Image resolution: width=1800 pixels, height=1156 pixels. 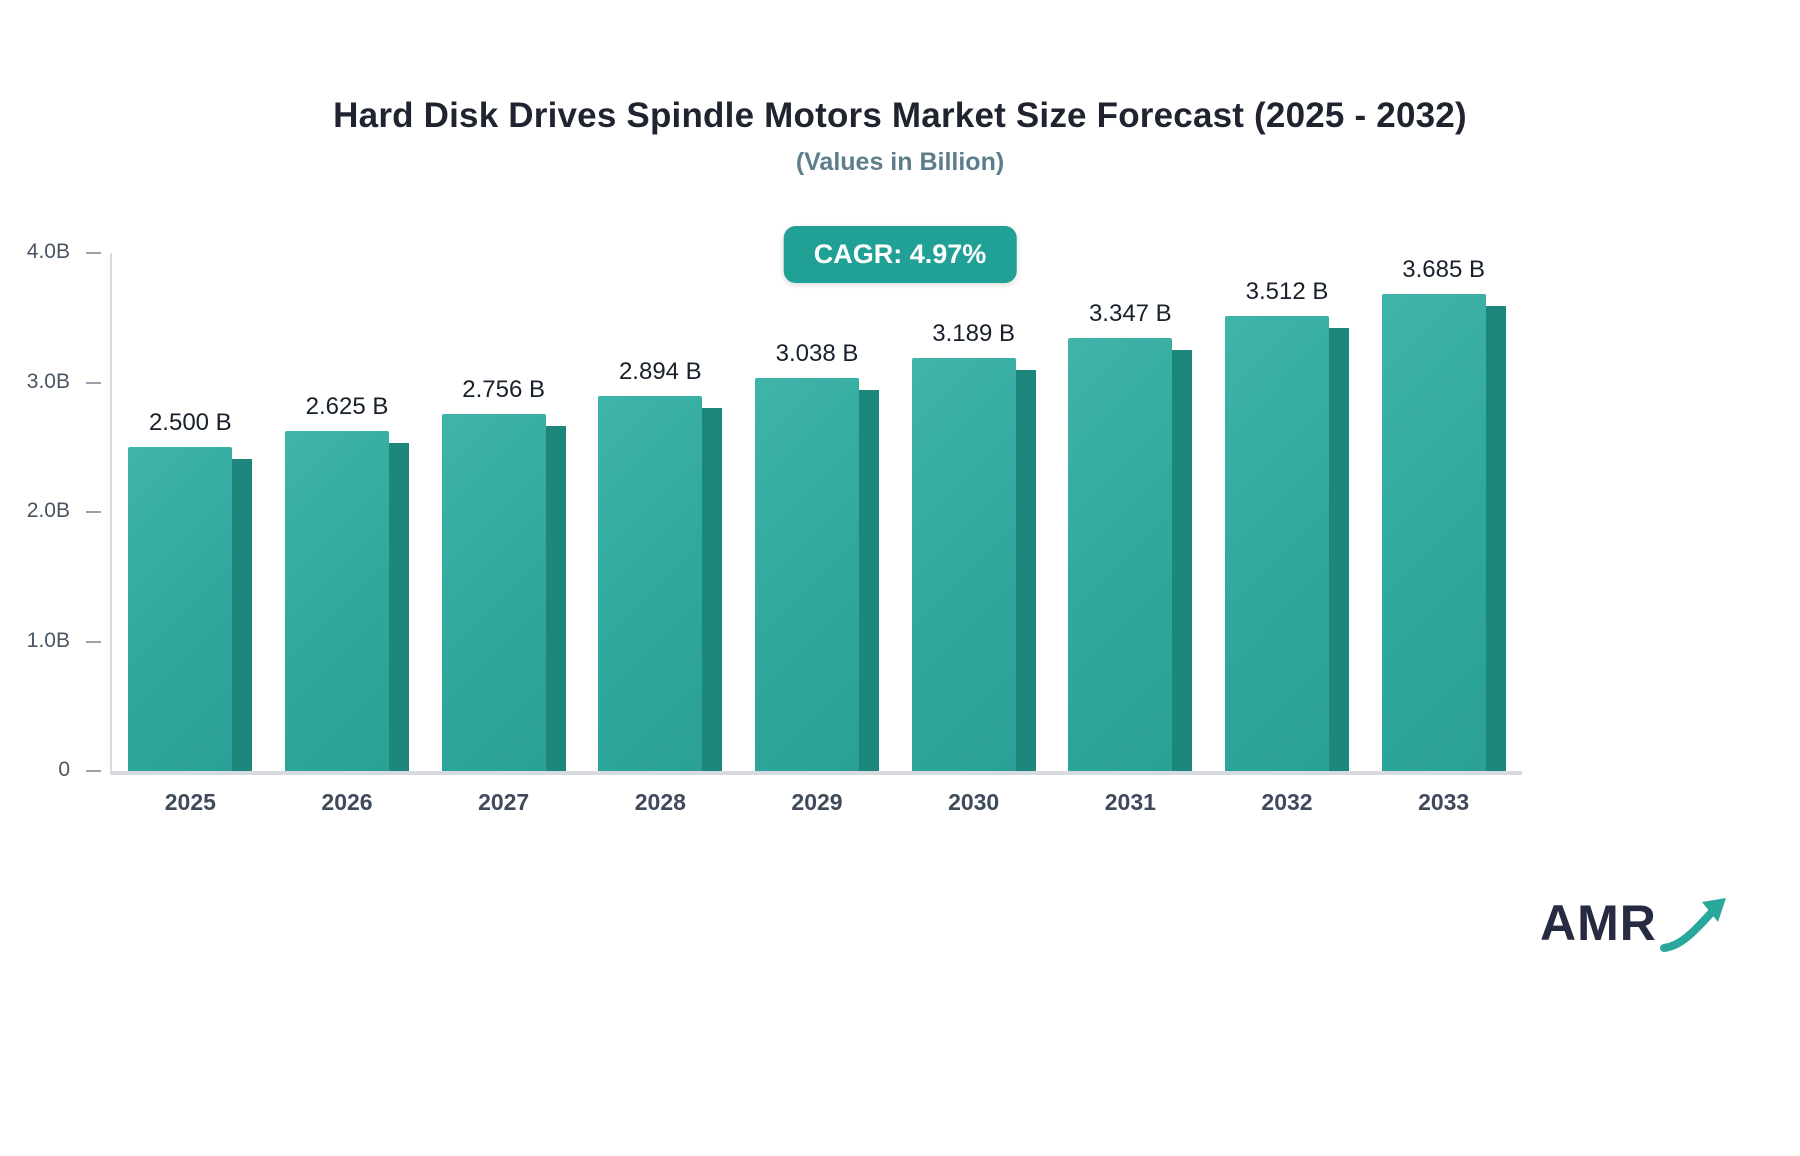 What do you see at coordinates (974, 333) in the screenshot?
I see `bar-value-label: 3.189 B` at bounding box center [974, 333].